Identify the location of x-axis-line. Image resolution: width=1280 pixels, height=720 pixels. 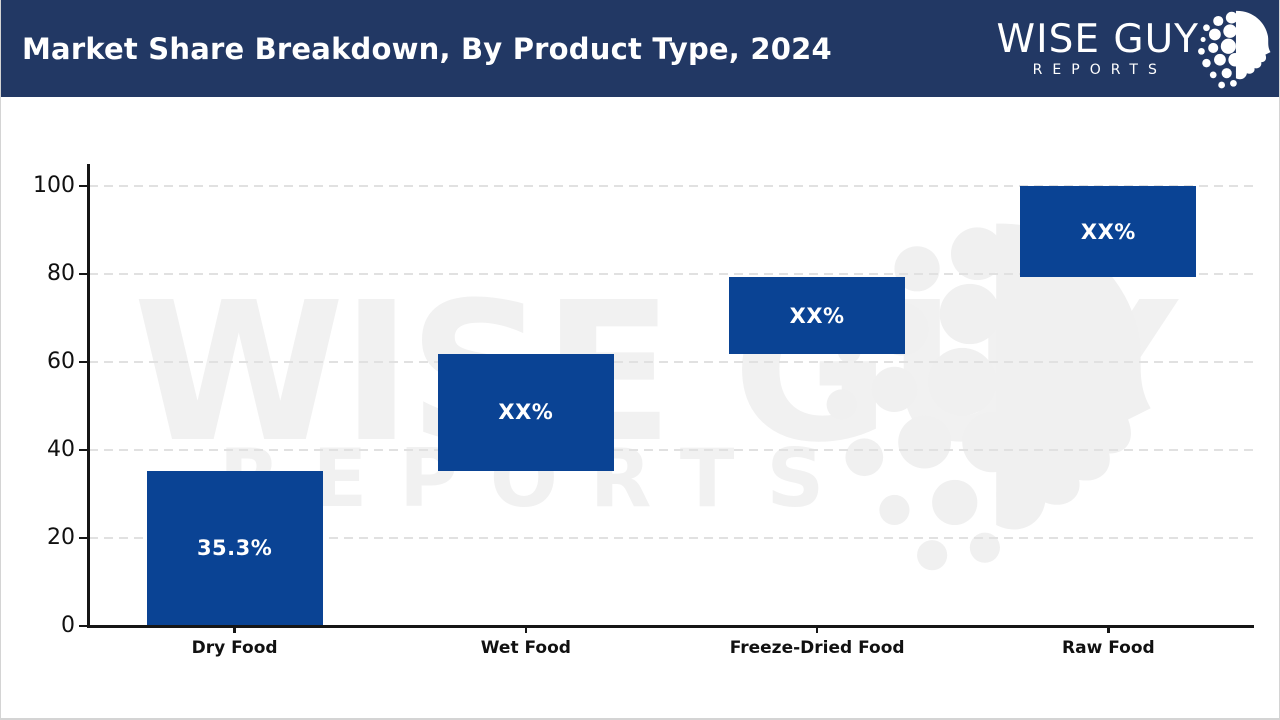
(670, 626).